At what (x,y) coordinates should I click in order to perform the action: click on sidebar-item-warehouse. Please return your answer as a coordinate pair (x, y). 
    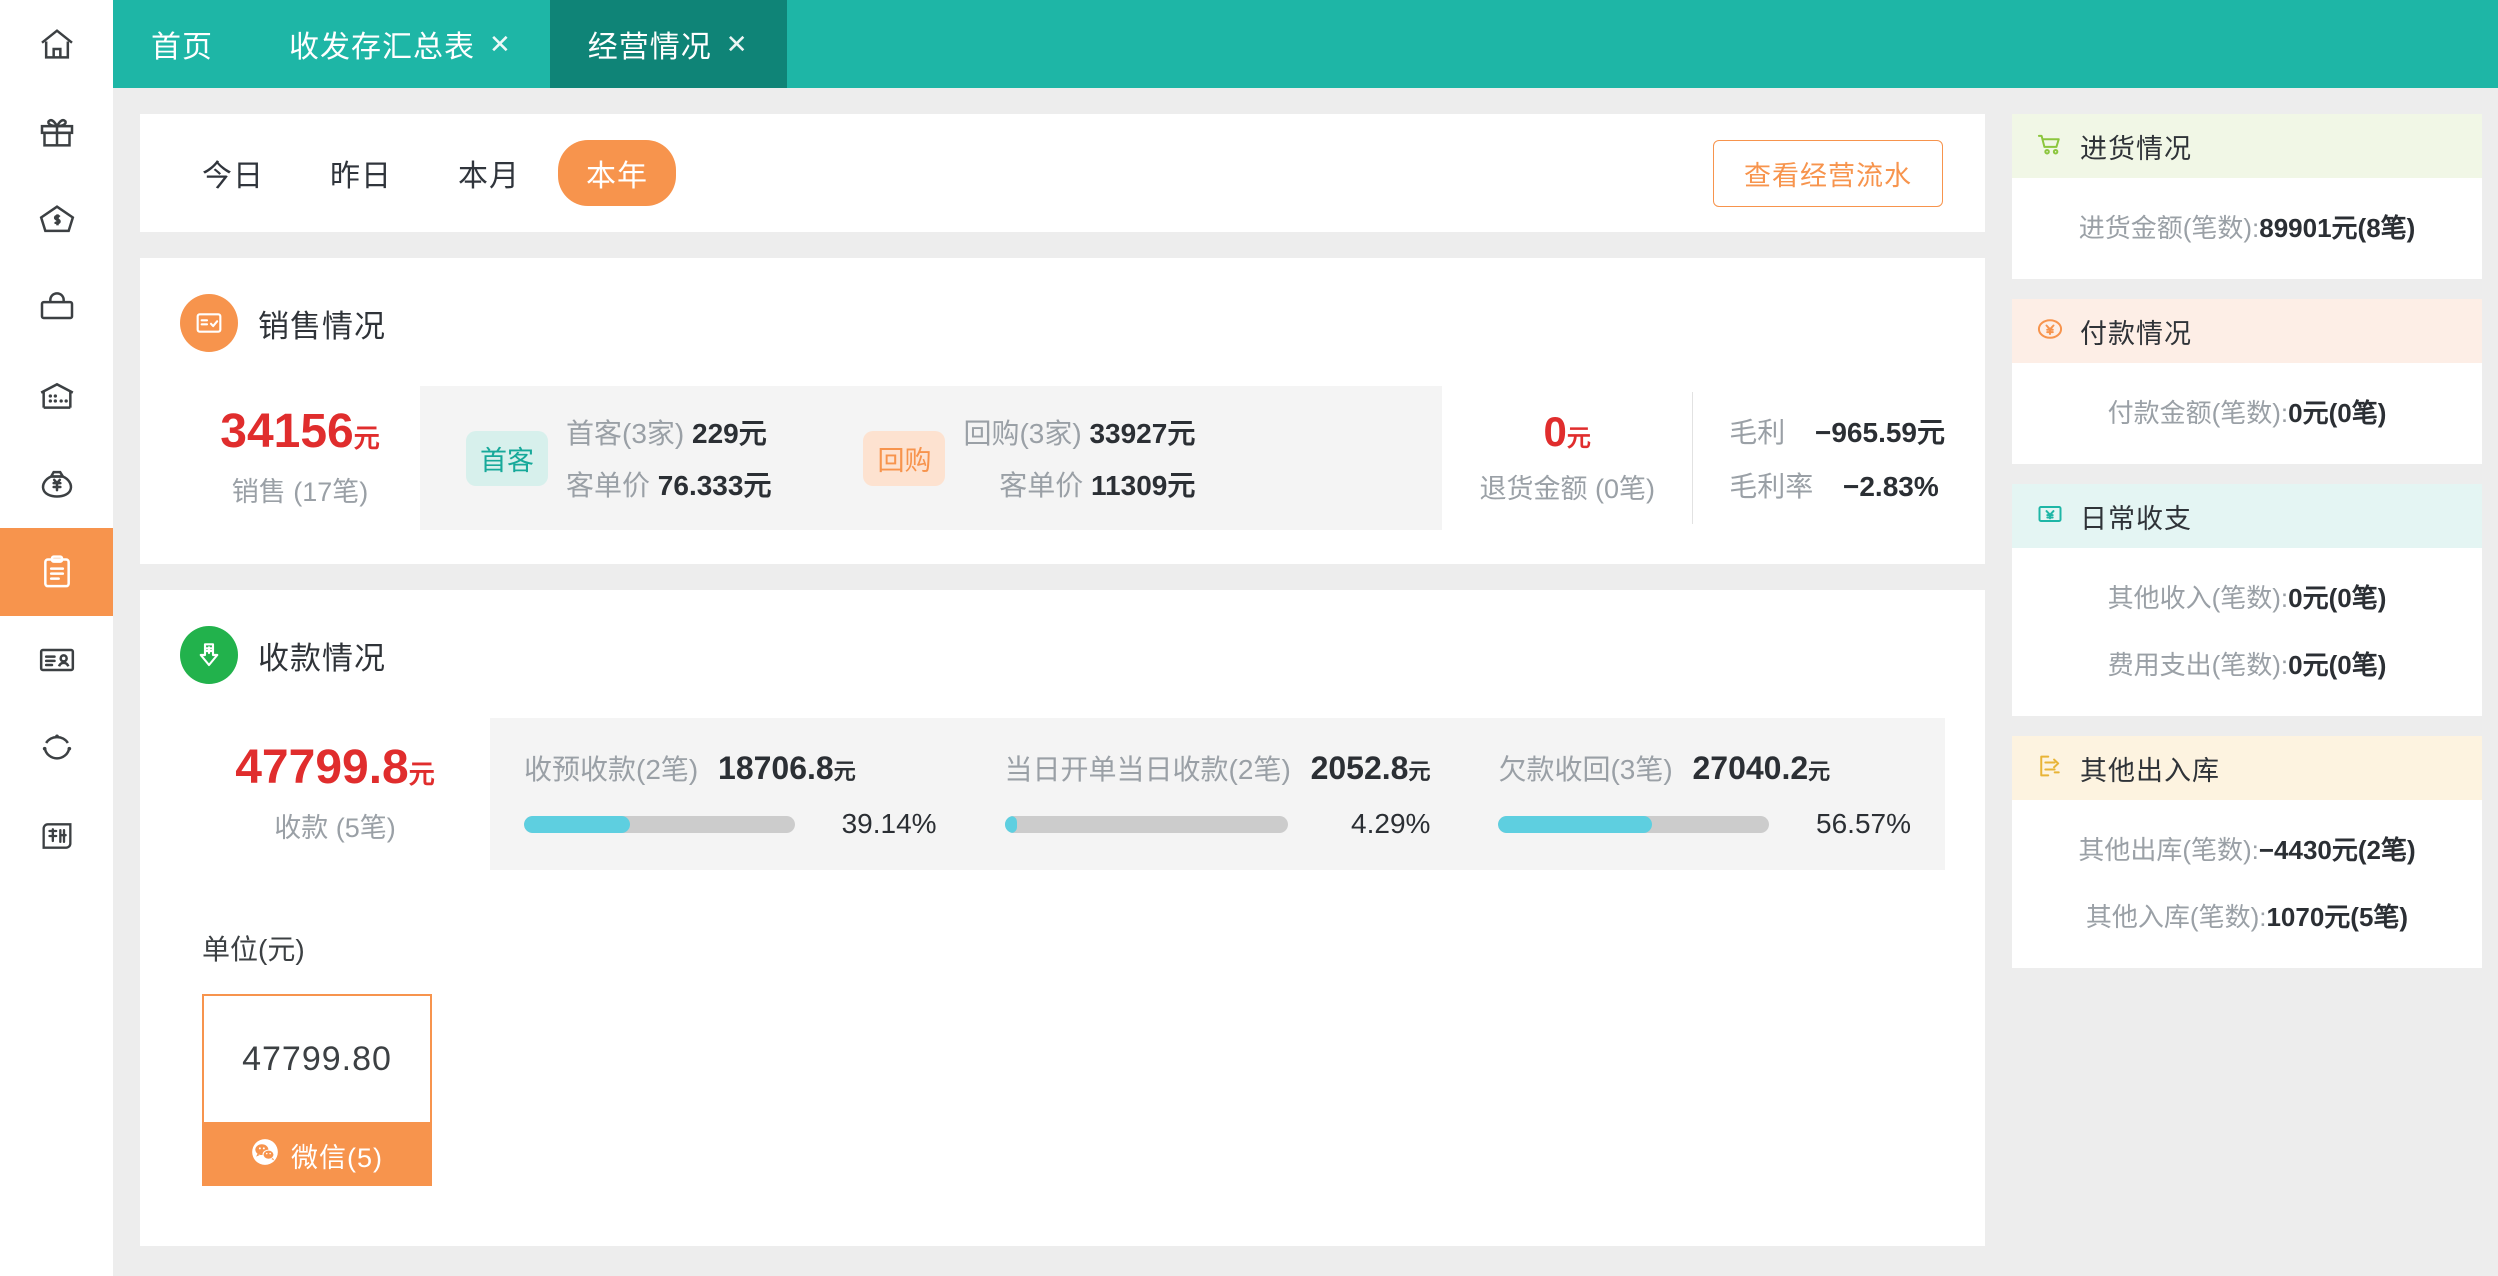
    Looking at the image, I should click on (56, 396).